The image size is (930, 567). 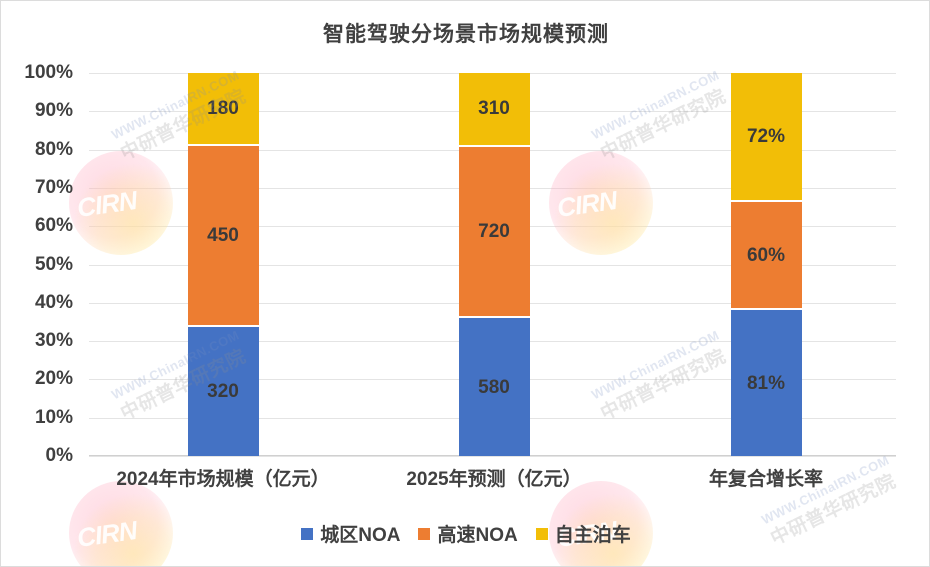 I want to click on y-axis-tick-label: 30%, so click(x=53, y=341).